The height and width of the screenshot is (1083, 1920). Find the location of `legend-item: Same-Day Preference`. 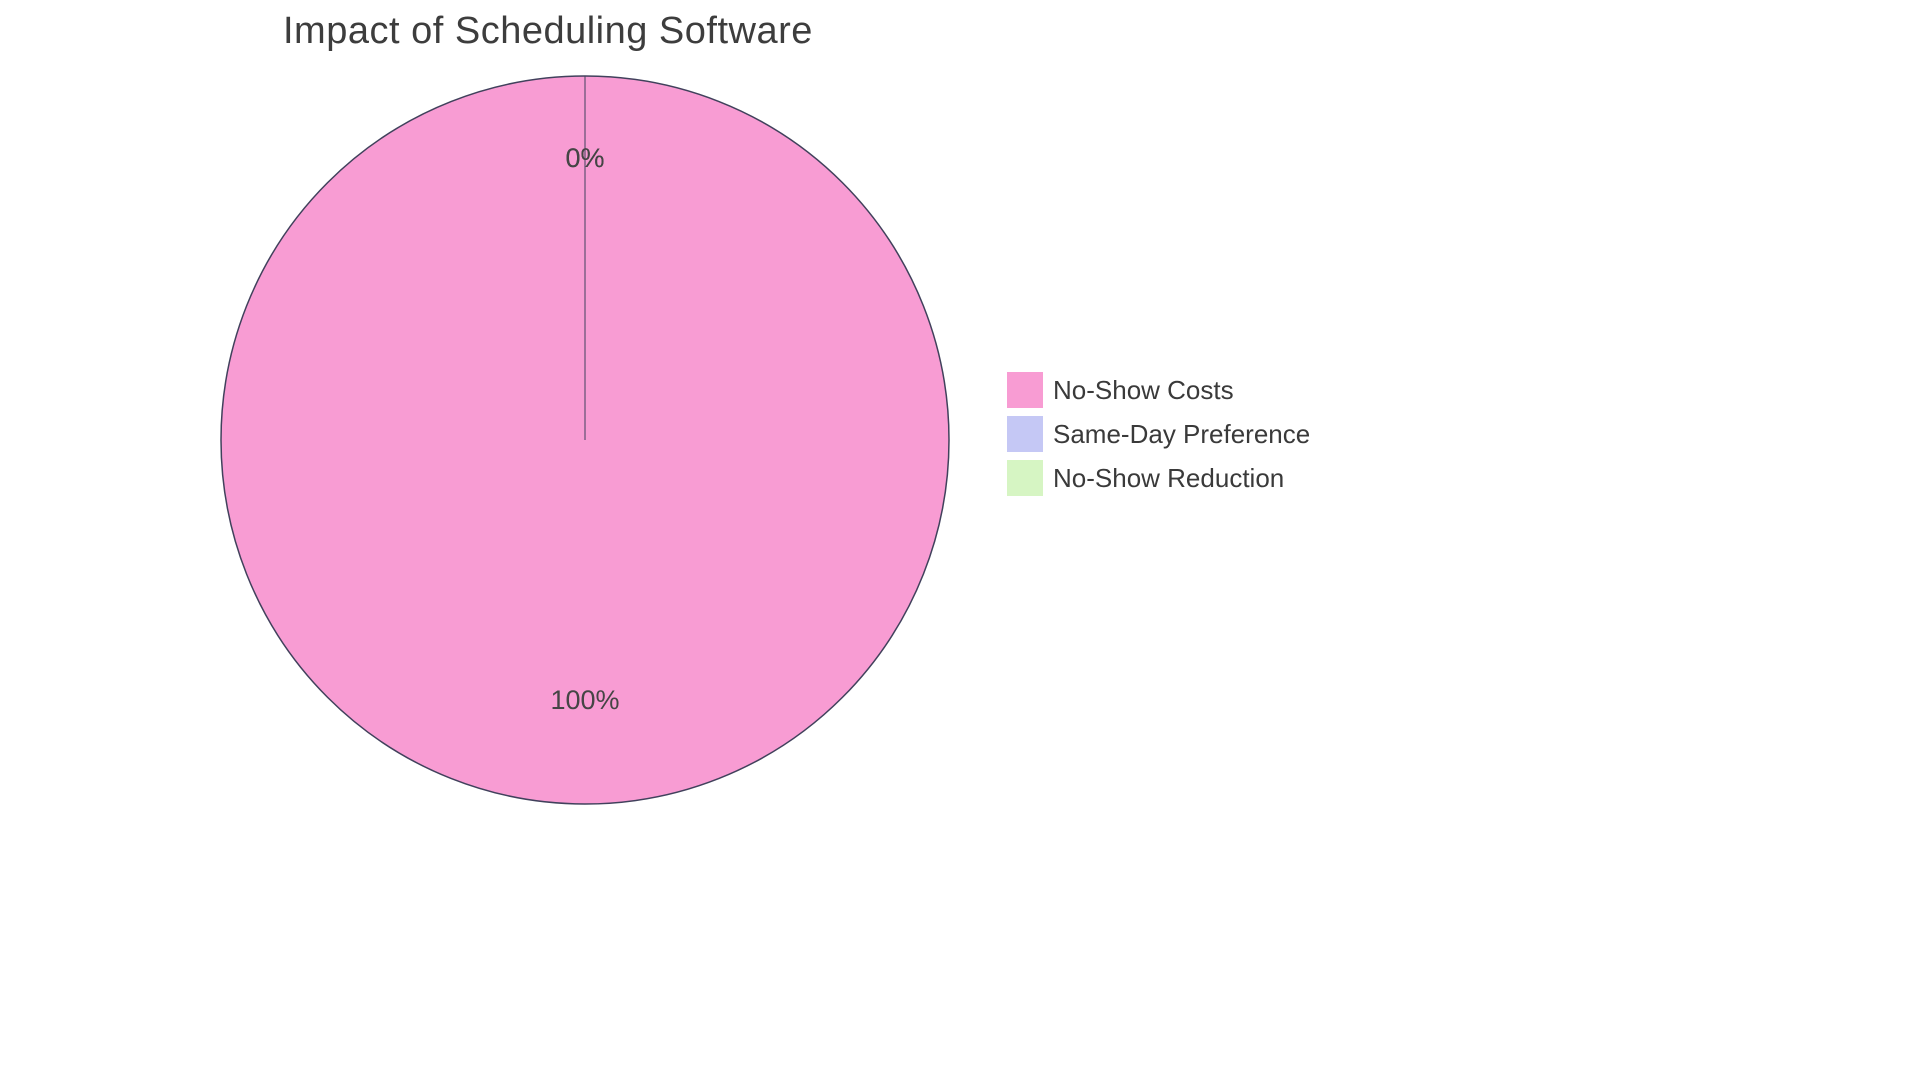

legend-item: Same-Day Preference is located at coordinates (1158, 434).